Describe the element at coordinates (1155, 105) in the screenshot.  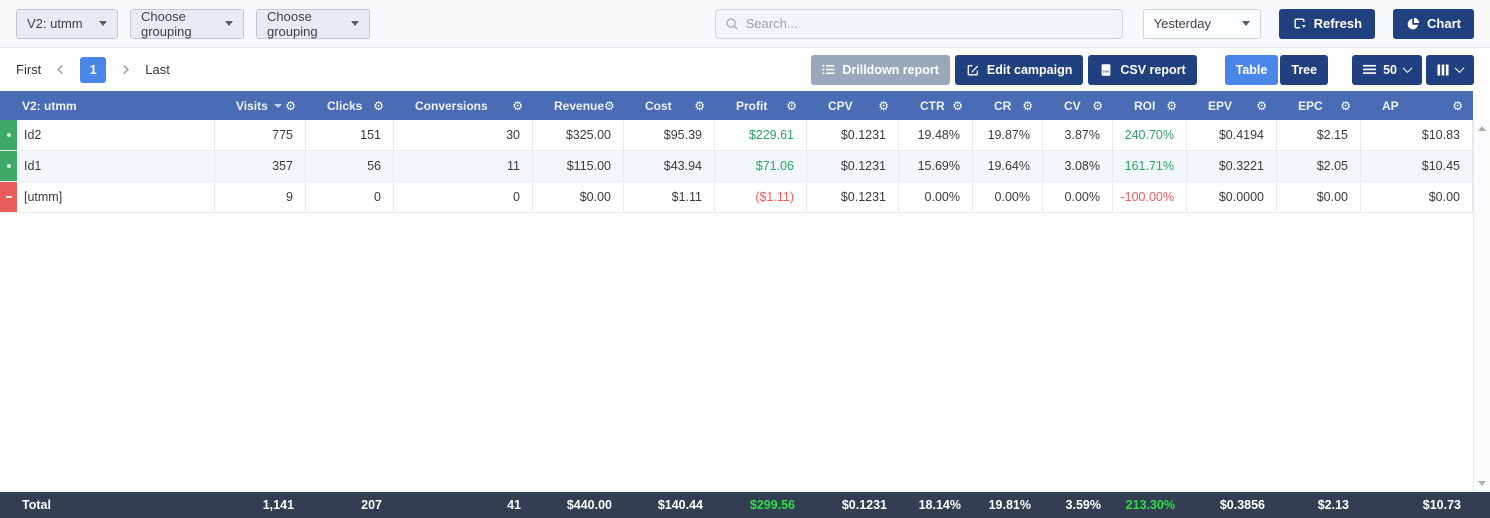
I see `column-header-roi: ROI ⚙` at that location.